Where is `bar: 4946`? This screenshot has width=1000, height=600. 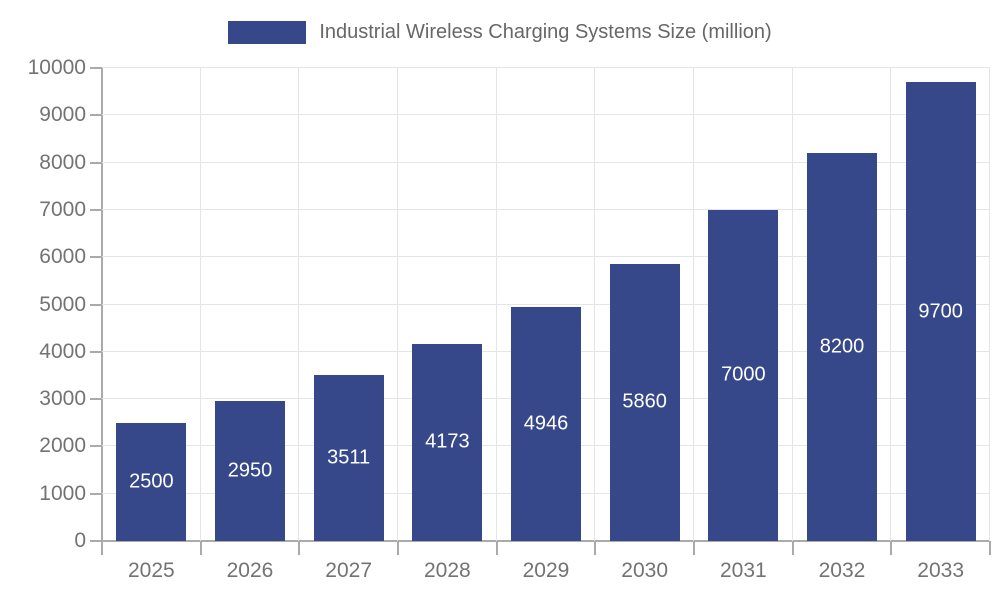 bar: 4946 is located at coordinates (546, 424).